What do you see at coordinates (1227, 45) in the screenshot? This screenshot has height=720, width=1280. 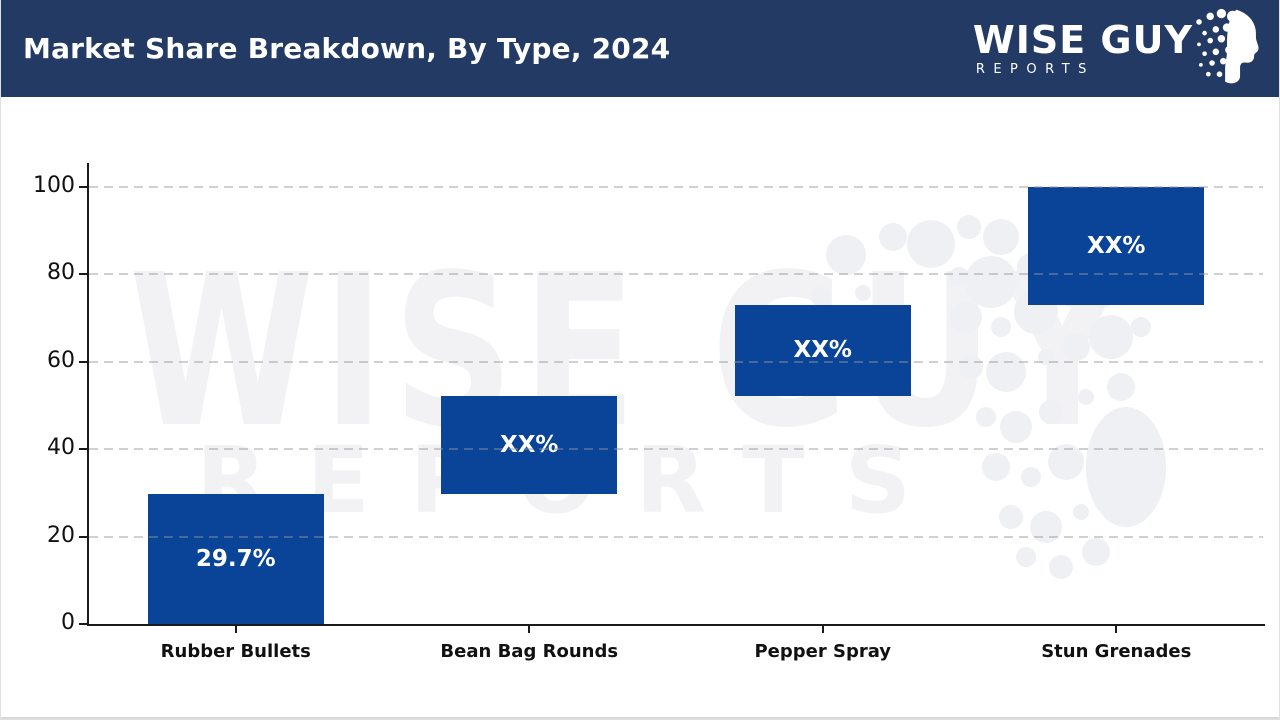 I see `face-profile-icon` at bounding box center [1227, 45].